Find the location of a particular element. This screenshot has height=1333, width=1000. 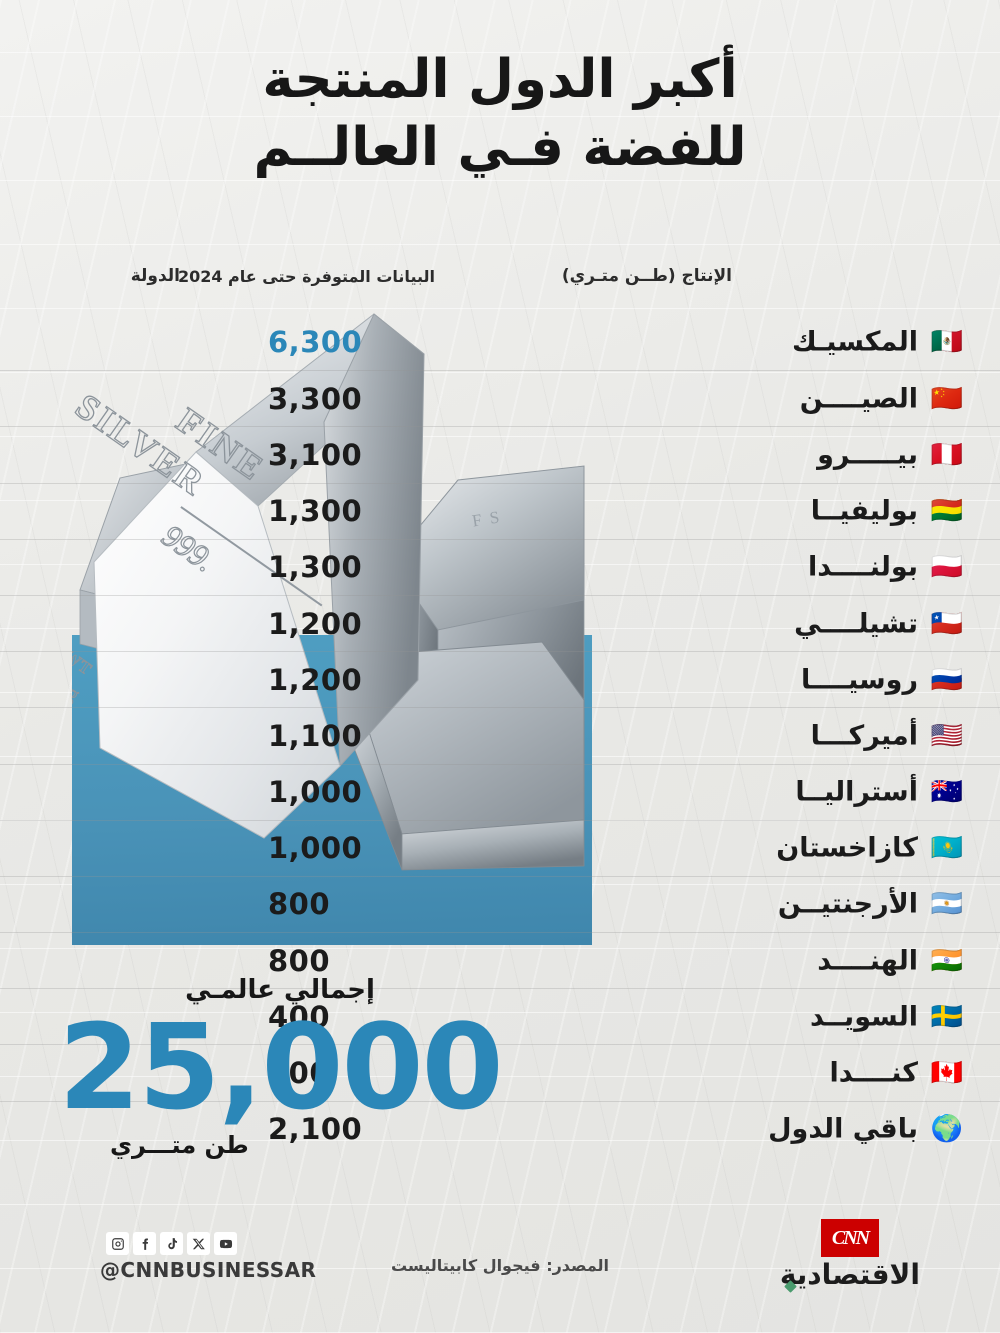

table-row: 🇦🇺 أستراليــا 1,000 is located at coordinates (500, 791).